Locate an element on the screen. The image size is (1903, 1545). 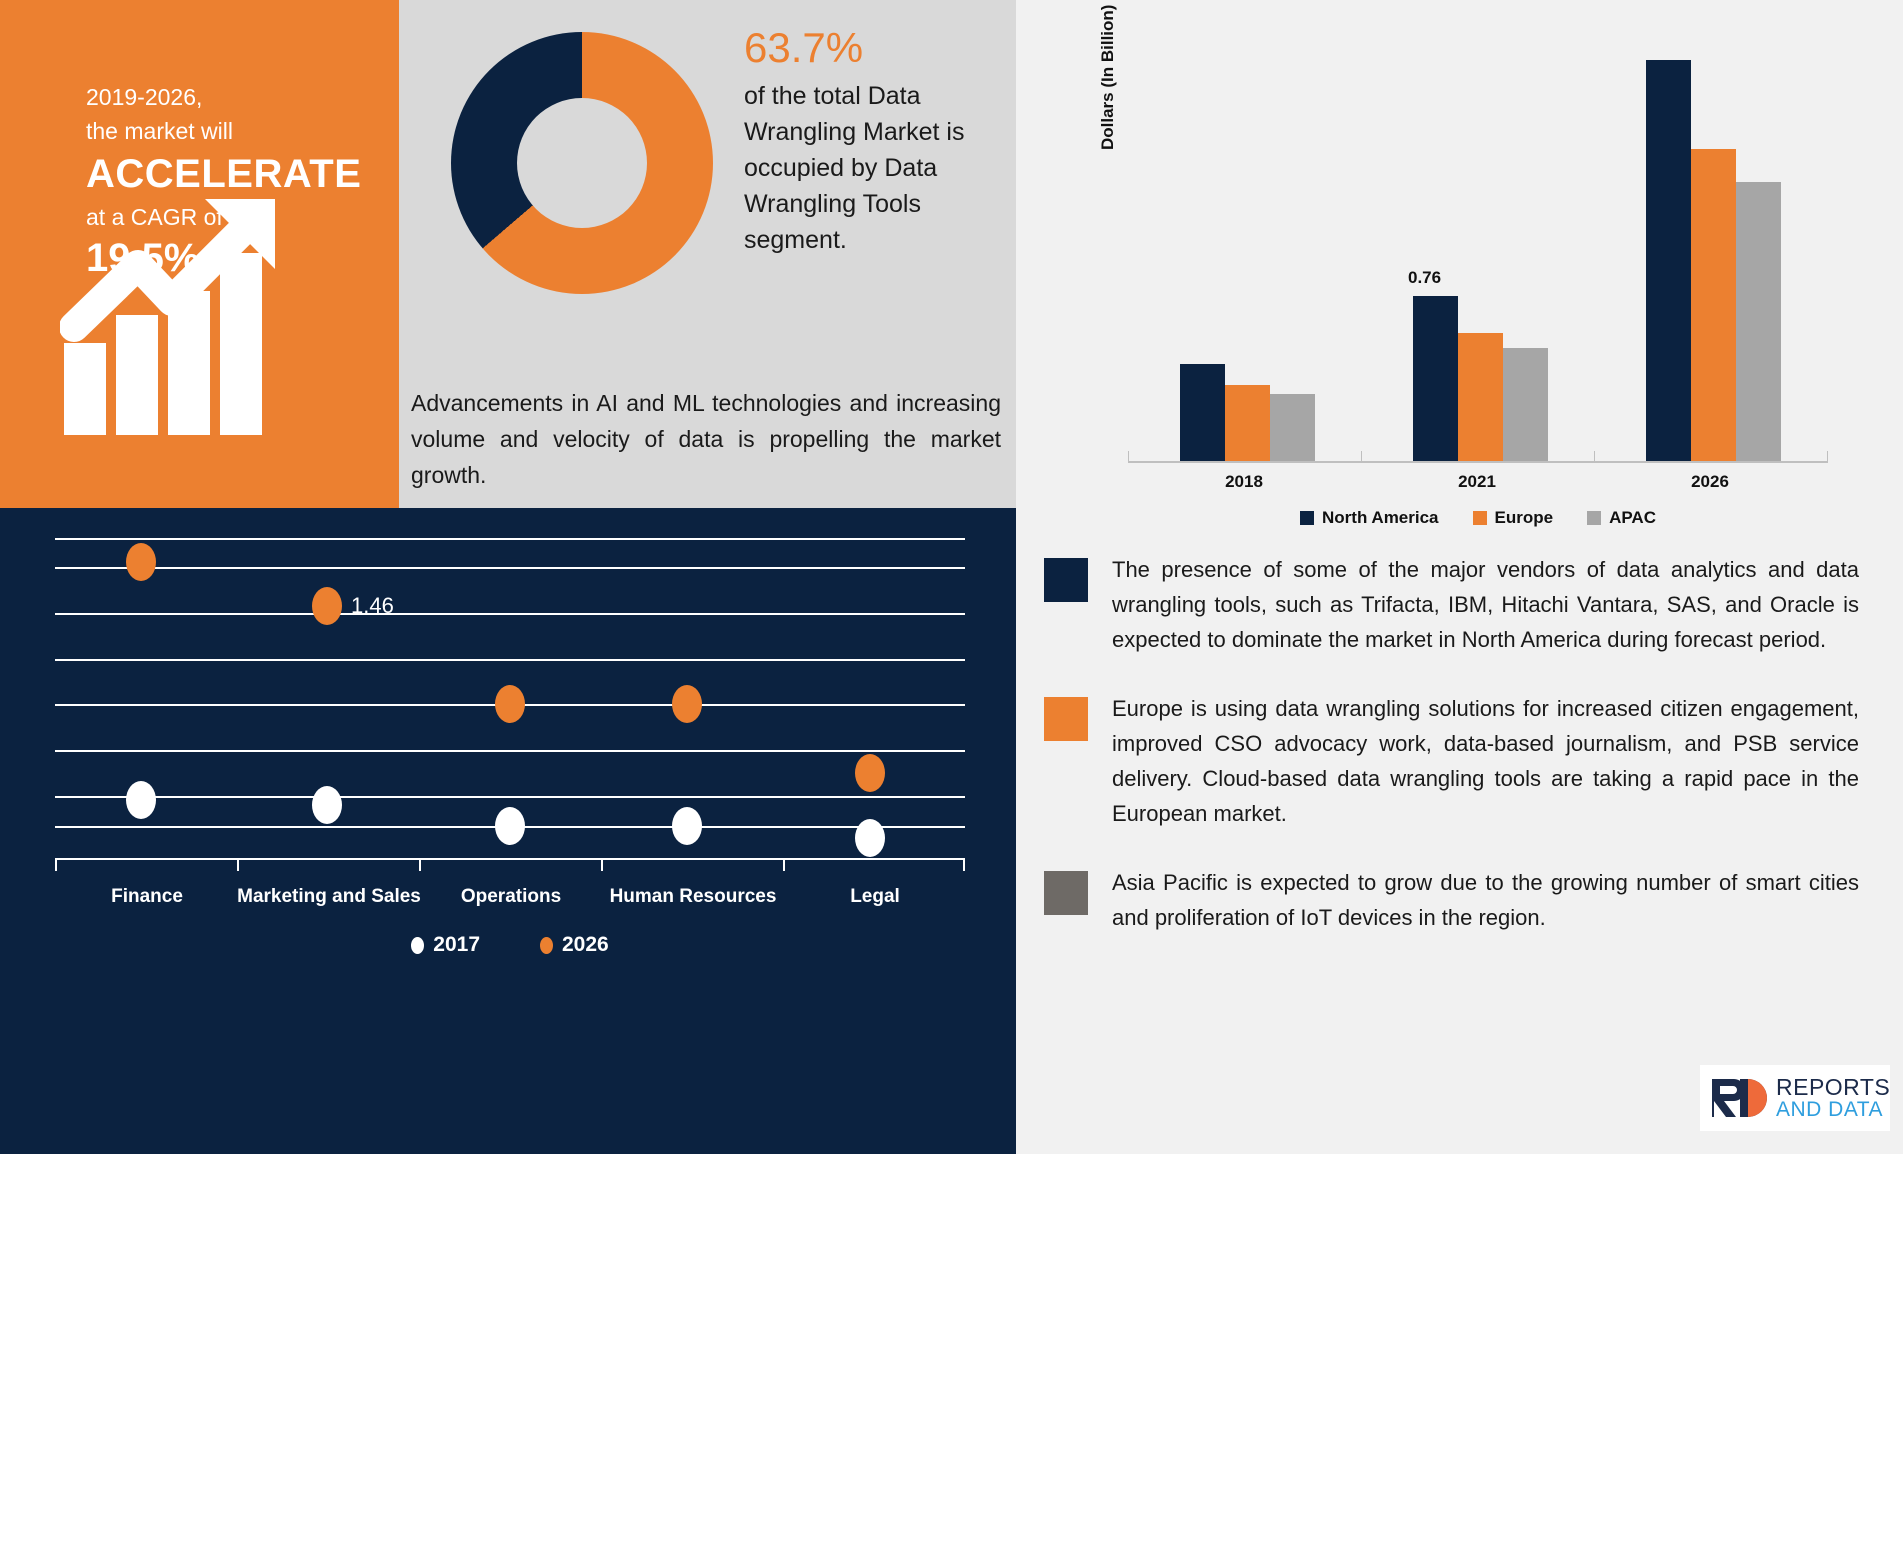
north-america-swatch is located at coordinates (1066, 580).